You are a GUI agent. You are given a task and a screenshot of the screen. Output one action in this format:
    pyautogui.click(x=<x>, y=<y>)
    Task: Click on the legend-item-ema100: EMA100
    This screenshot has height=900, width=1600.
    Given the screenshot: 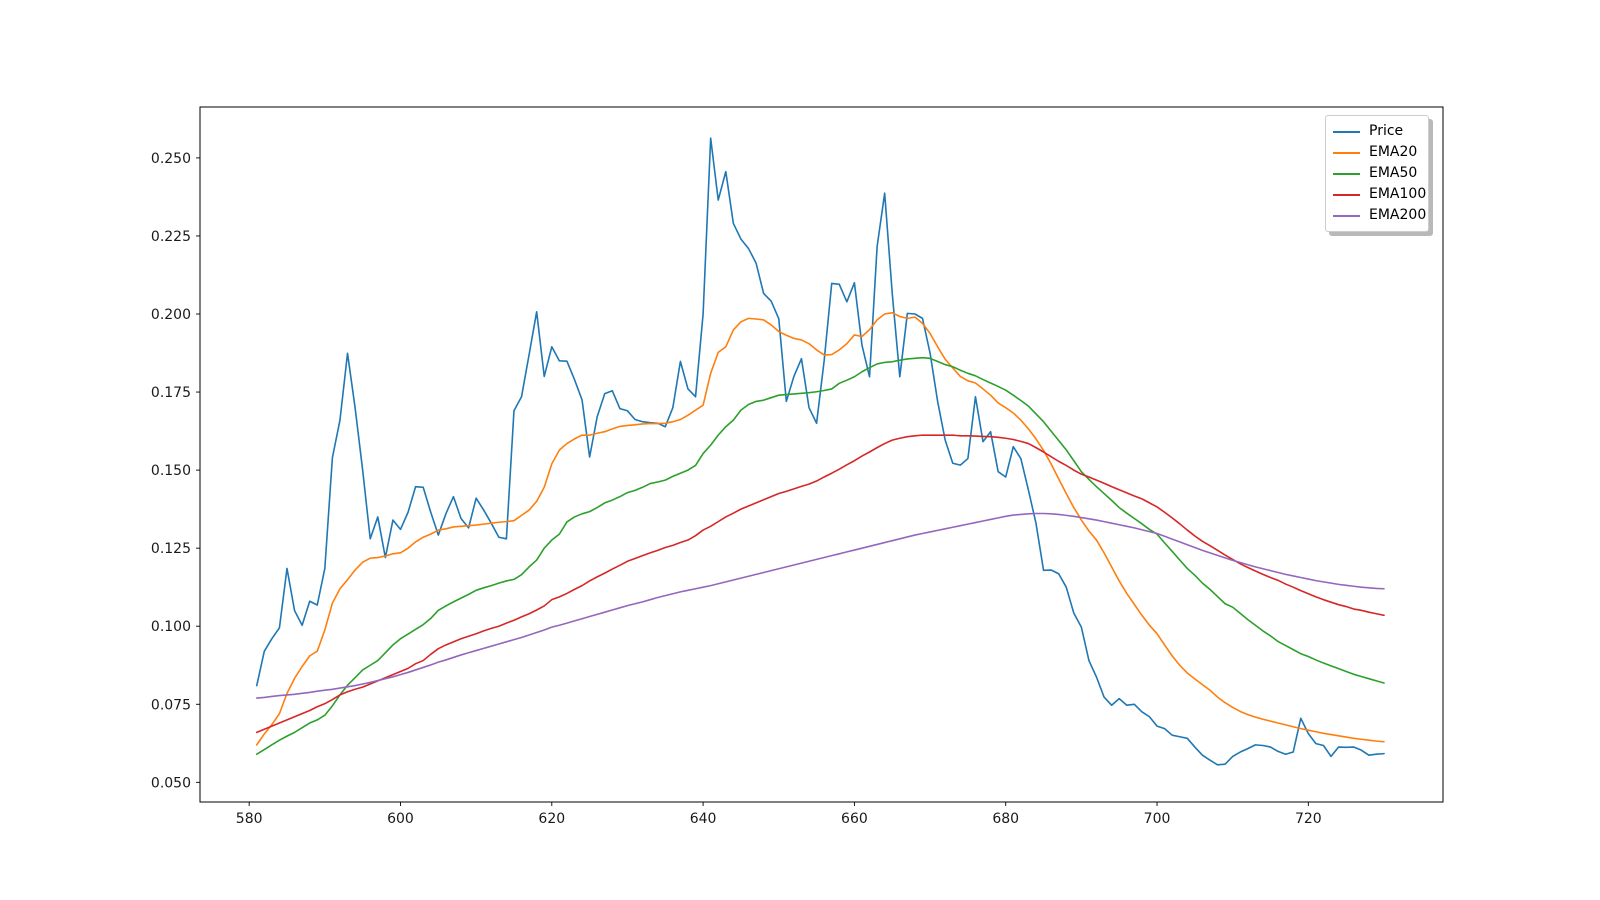 What is the action you would take?
    pyautogui.click(x=1379, y=194)
    